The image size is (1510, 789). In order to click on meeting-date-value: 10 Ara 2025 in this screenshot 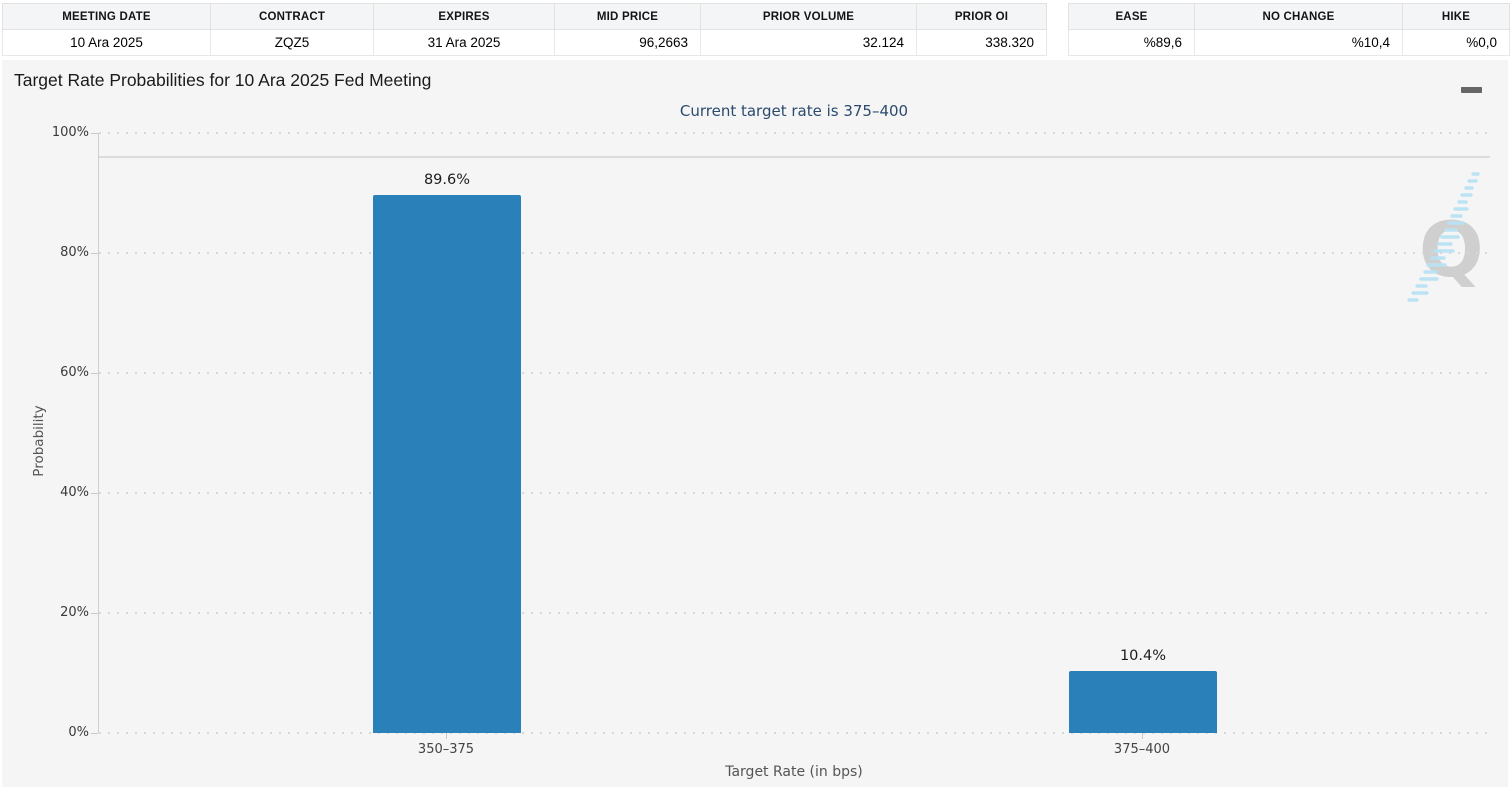, I will do `click(106, 42)`.